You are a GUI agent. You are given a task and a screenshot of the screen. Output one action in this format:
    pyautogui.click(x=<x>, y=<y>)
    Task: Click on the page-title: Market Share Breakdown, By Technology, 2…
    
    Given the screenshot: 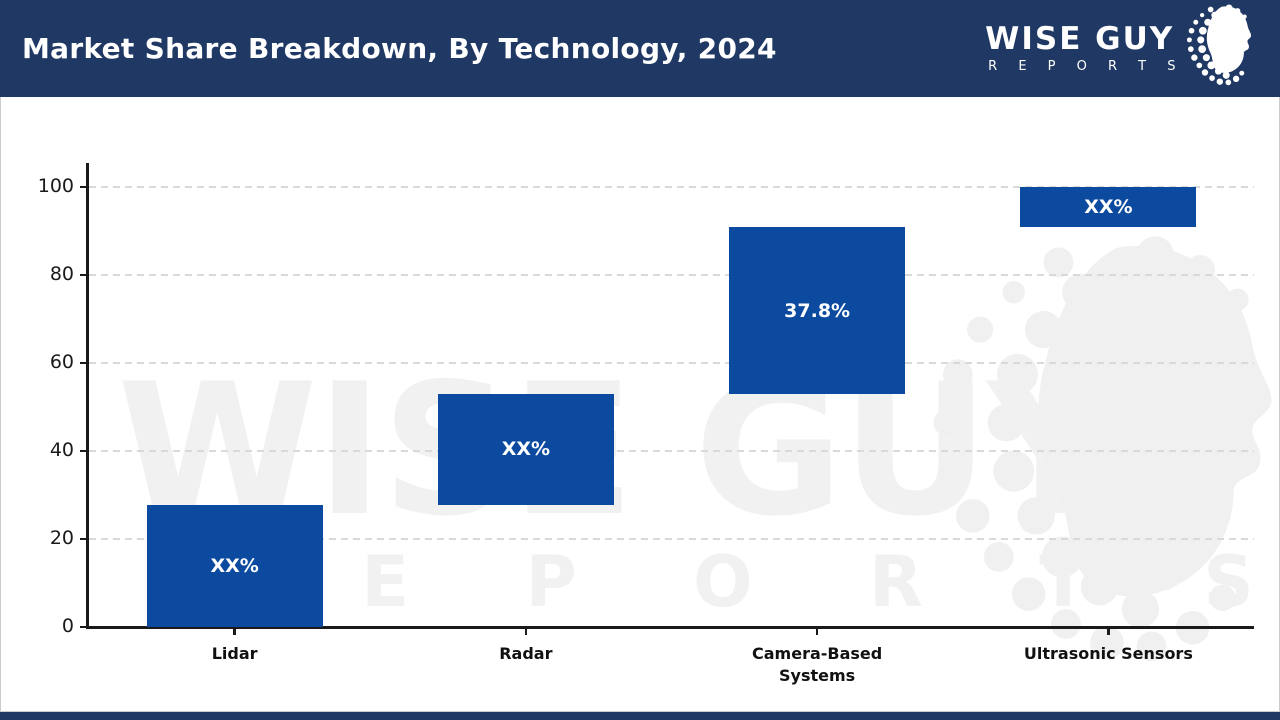 What is the action you would take?
    pyautogui.click(x=399, y=48)
    